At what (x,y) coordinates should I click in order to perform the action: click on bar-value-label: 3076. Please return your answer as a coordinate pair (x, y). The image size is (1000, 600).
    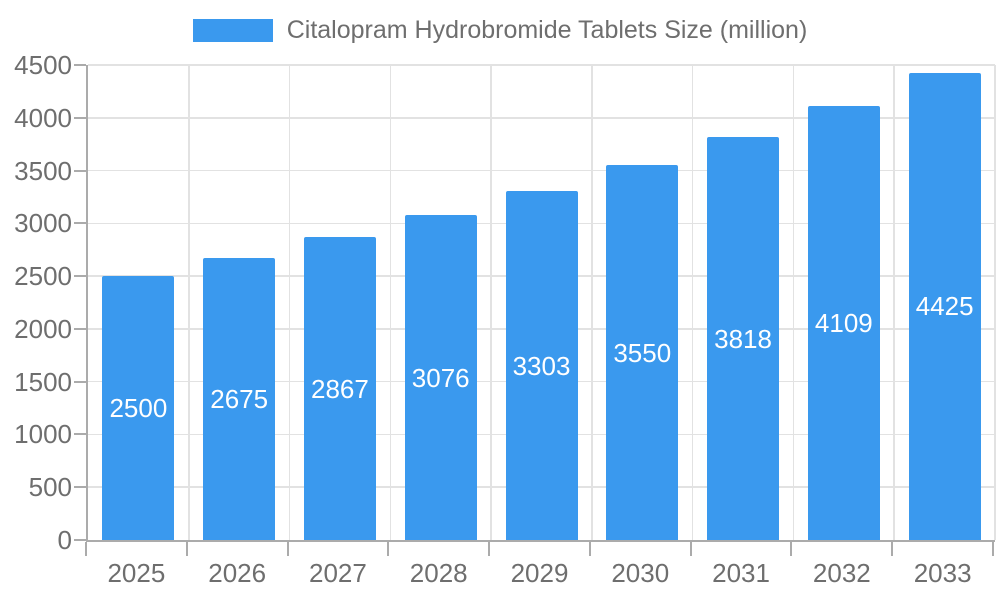
    Looking at the image, I should click on (440, 377).